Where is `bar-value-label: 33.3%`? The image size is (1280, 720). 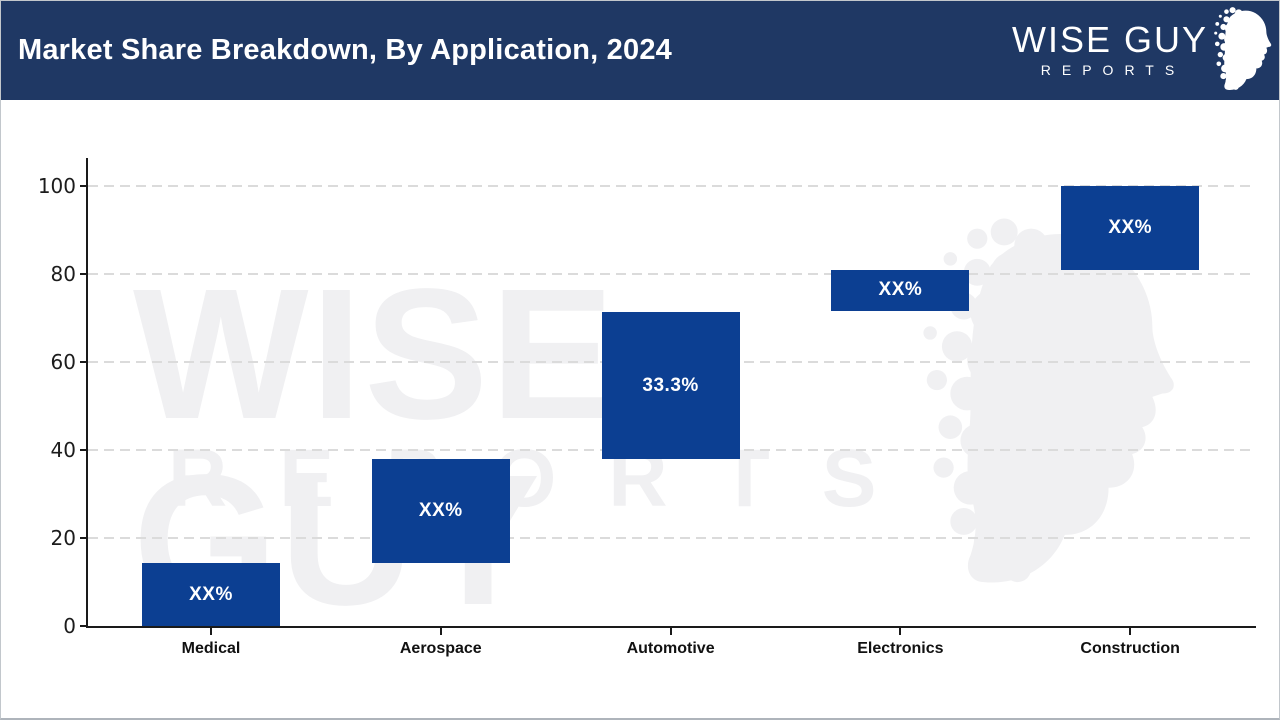 bar-value-label: 33.3% is located at coordinates (670, 385).